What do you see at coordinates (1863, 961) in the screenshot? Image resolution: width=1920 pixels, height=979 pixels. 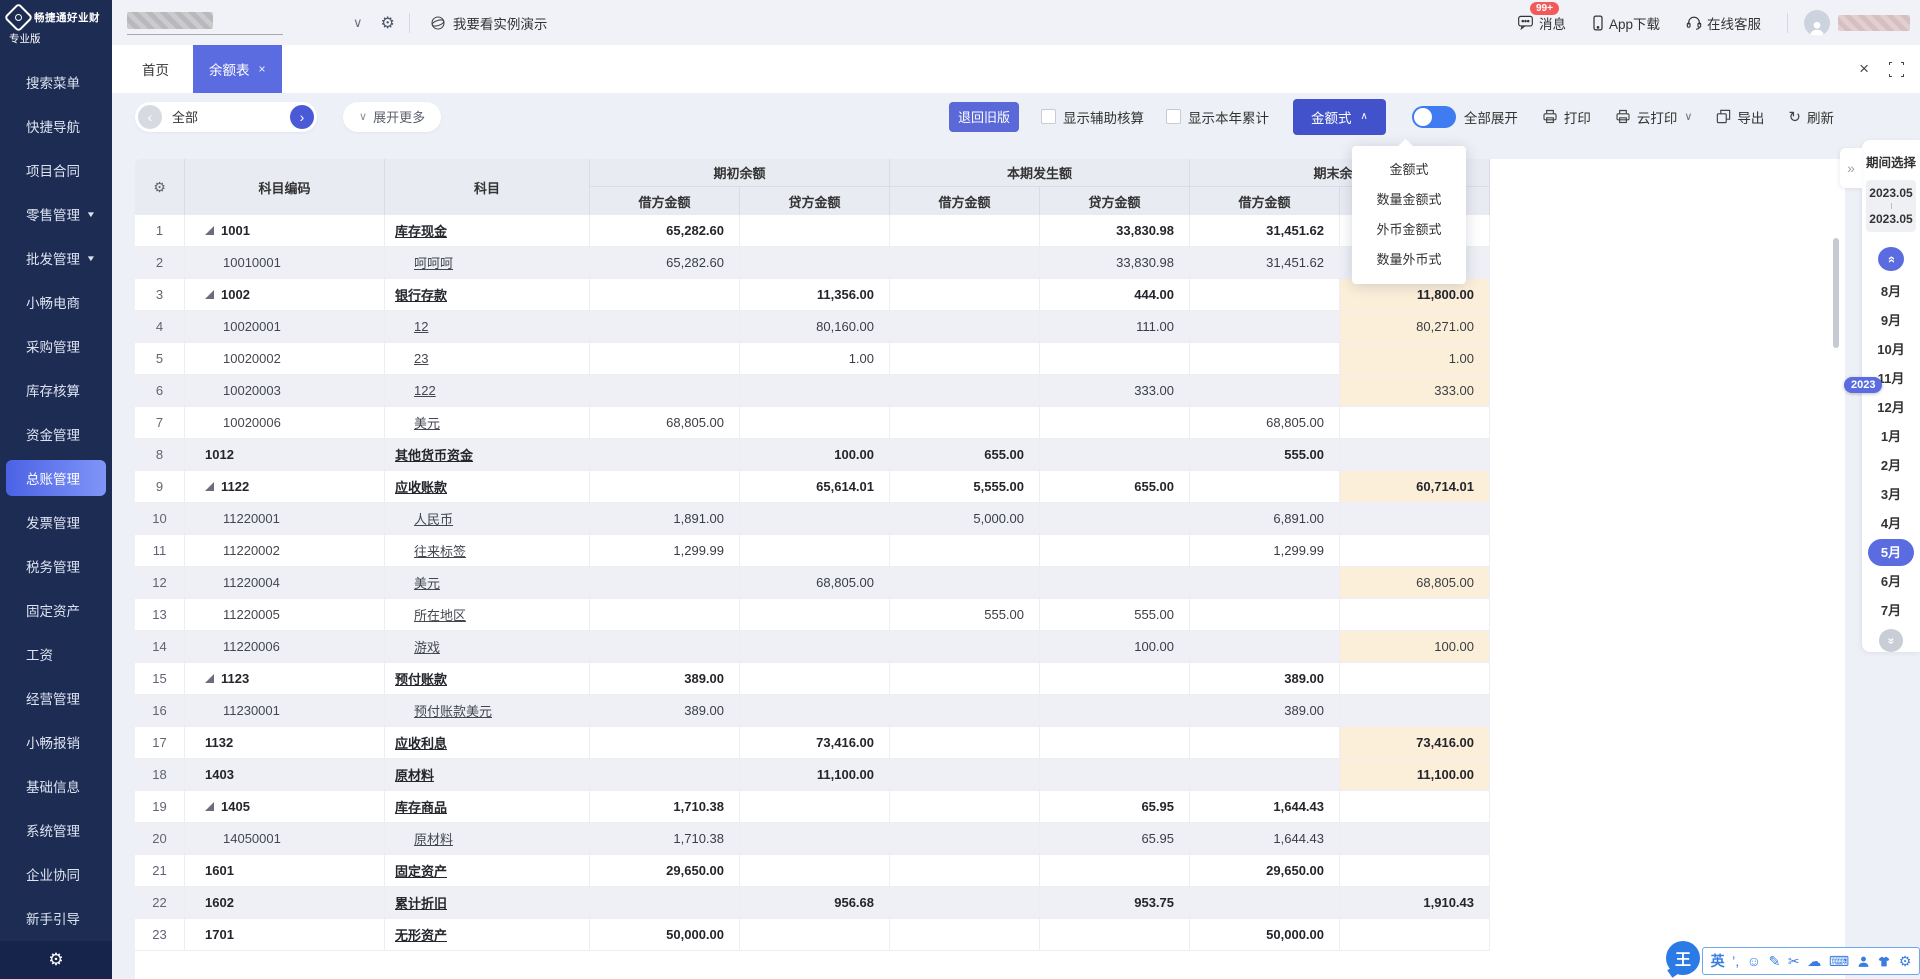 I see `person-icon` at bounding box center [1863, 961].